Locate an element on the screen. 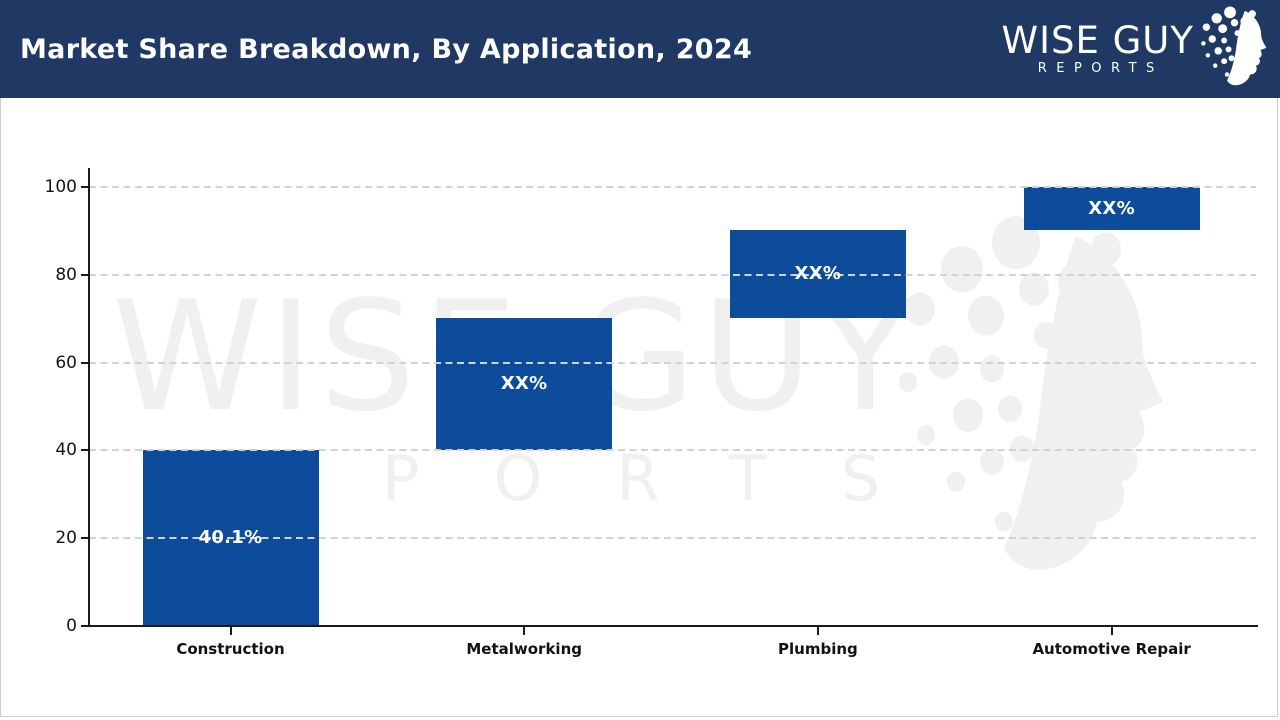 This screenshot has height=720, width=1280. x-tick-mark-metalworking is located at coordinates (524, 631).